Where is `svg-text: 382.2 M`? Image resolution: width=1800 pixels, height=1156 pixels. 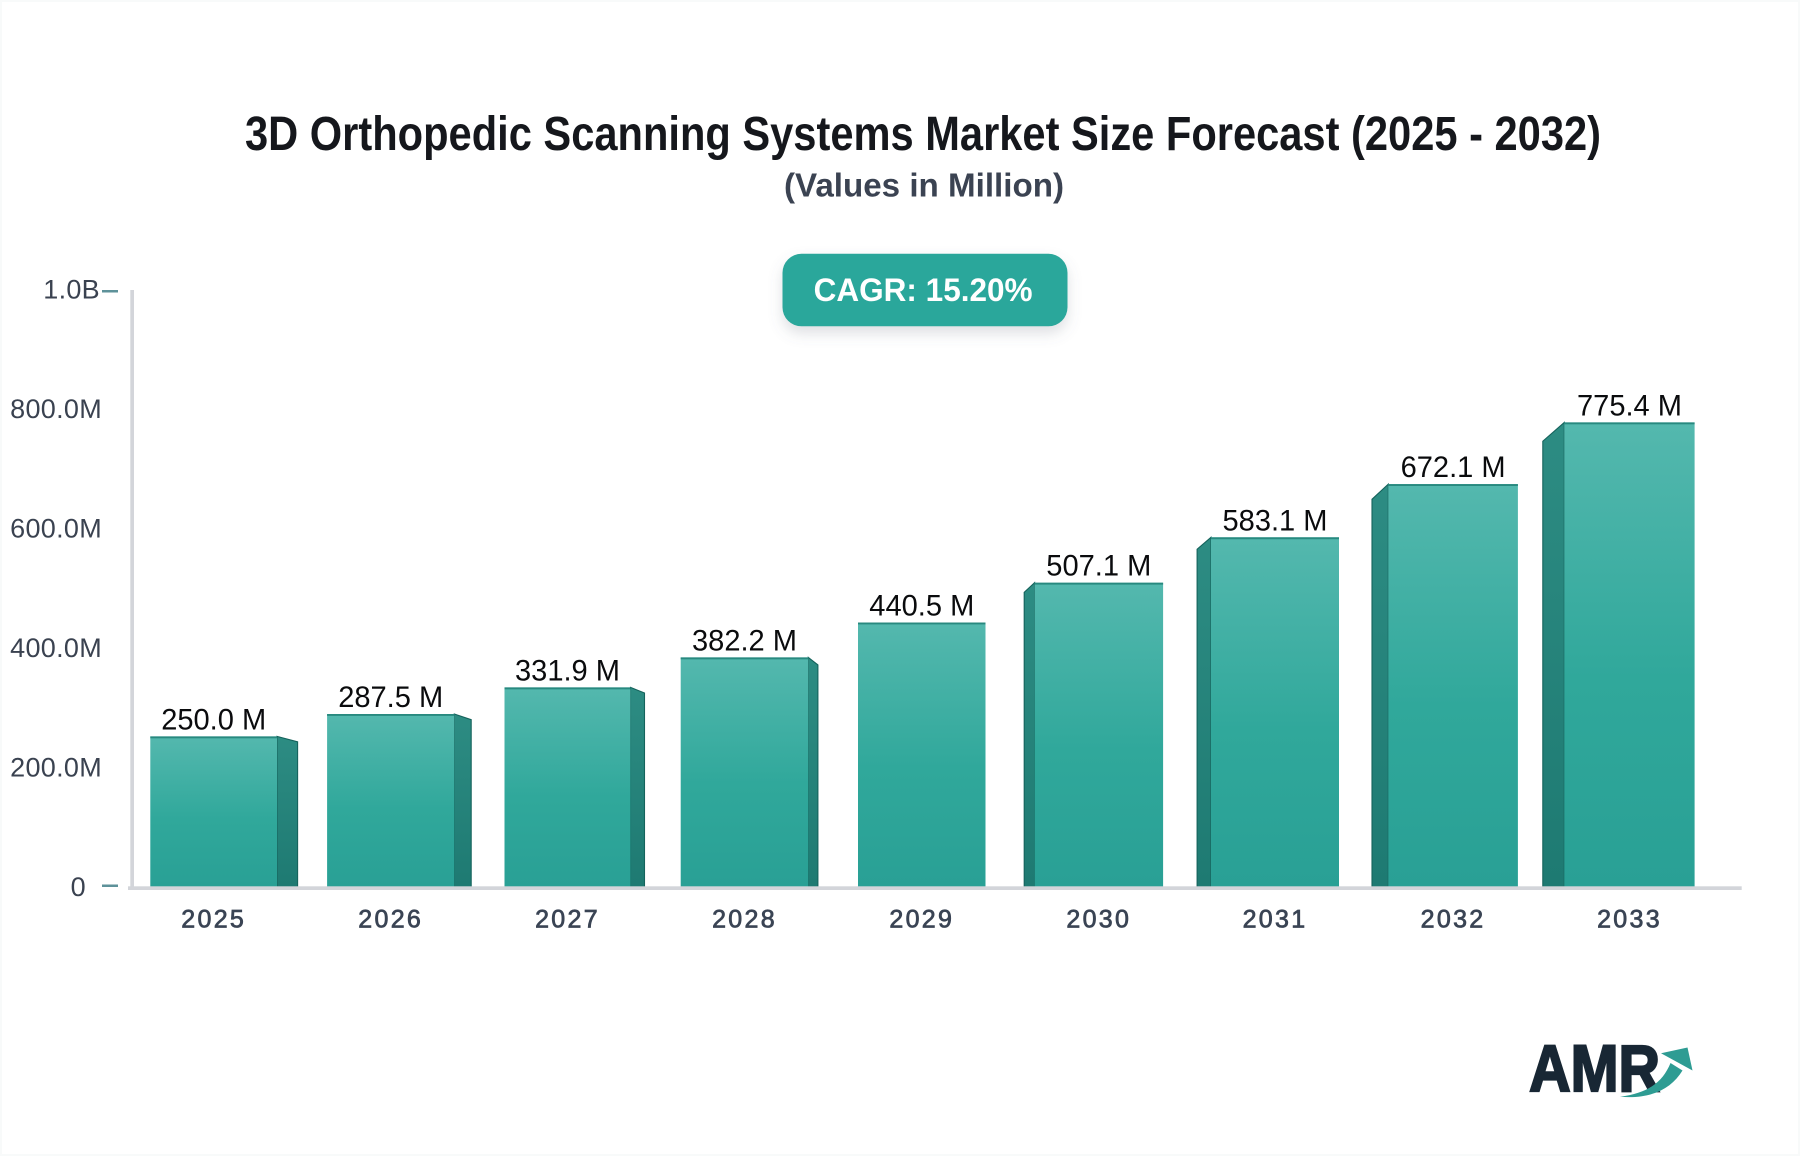 svg-text: 382.2 M is located at coordinates (744, 640).